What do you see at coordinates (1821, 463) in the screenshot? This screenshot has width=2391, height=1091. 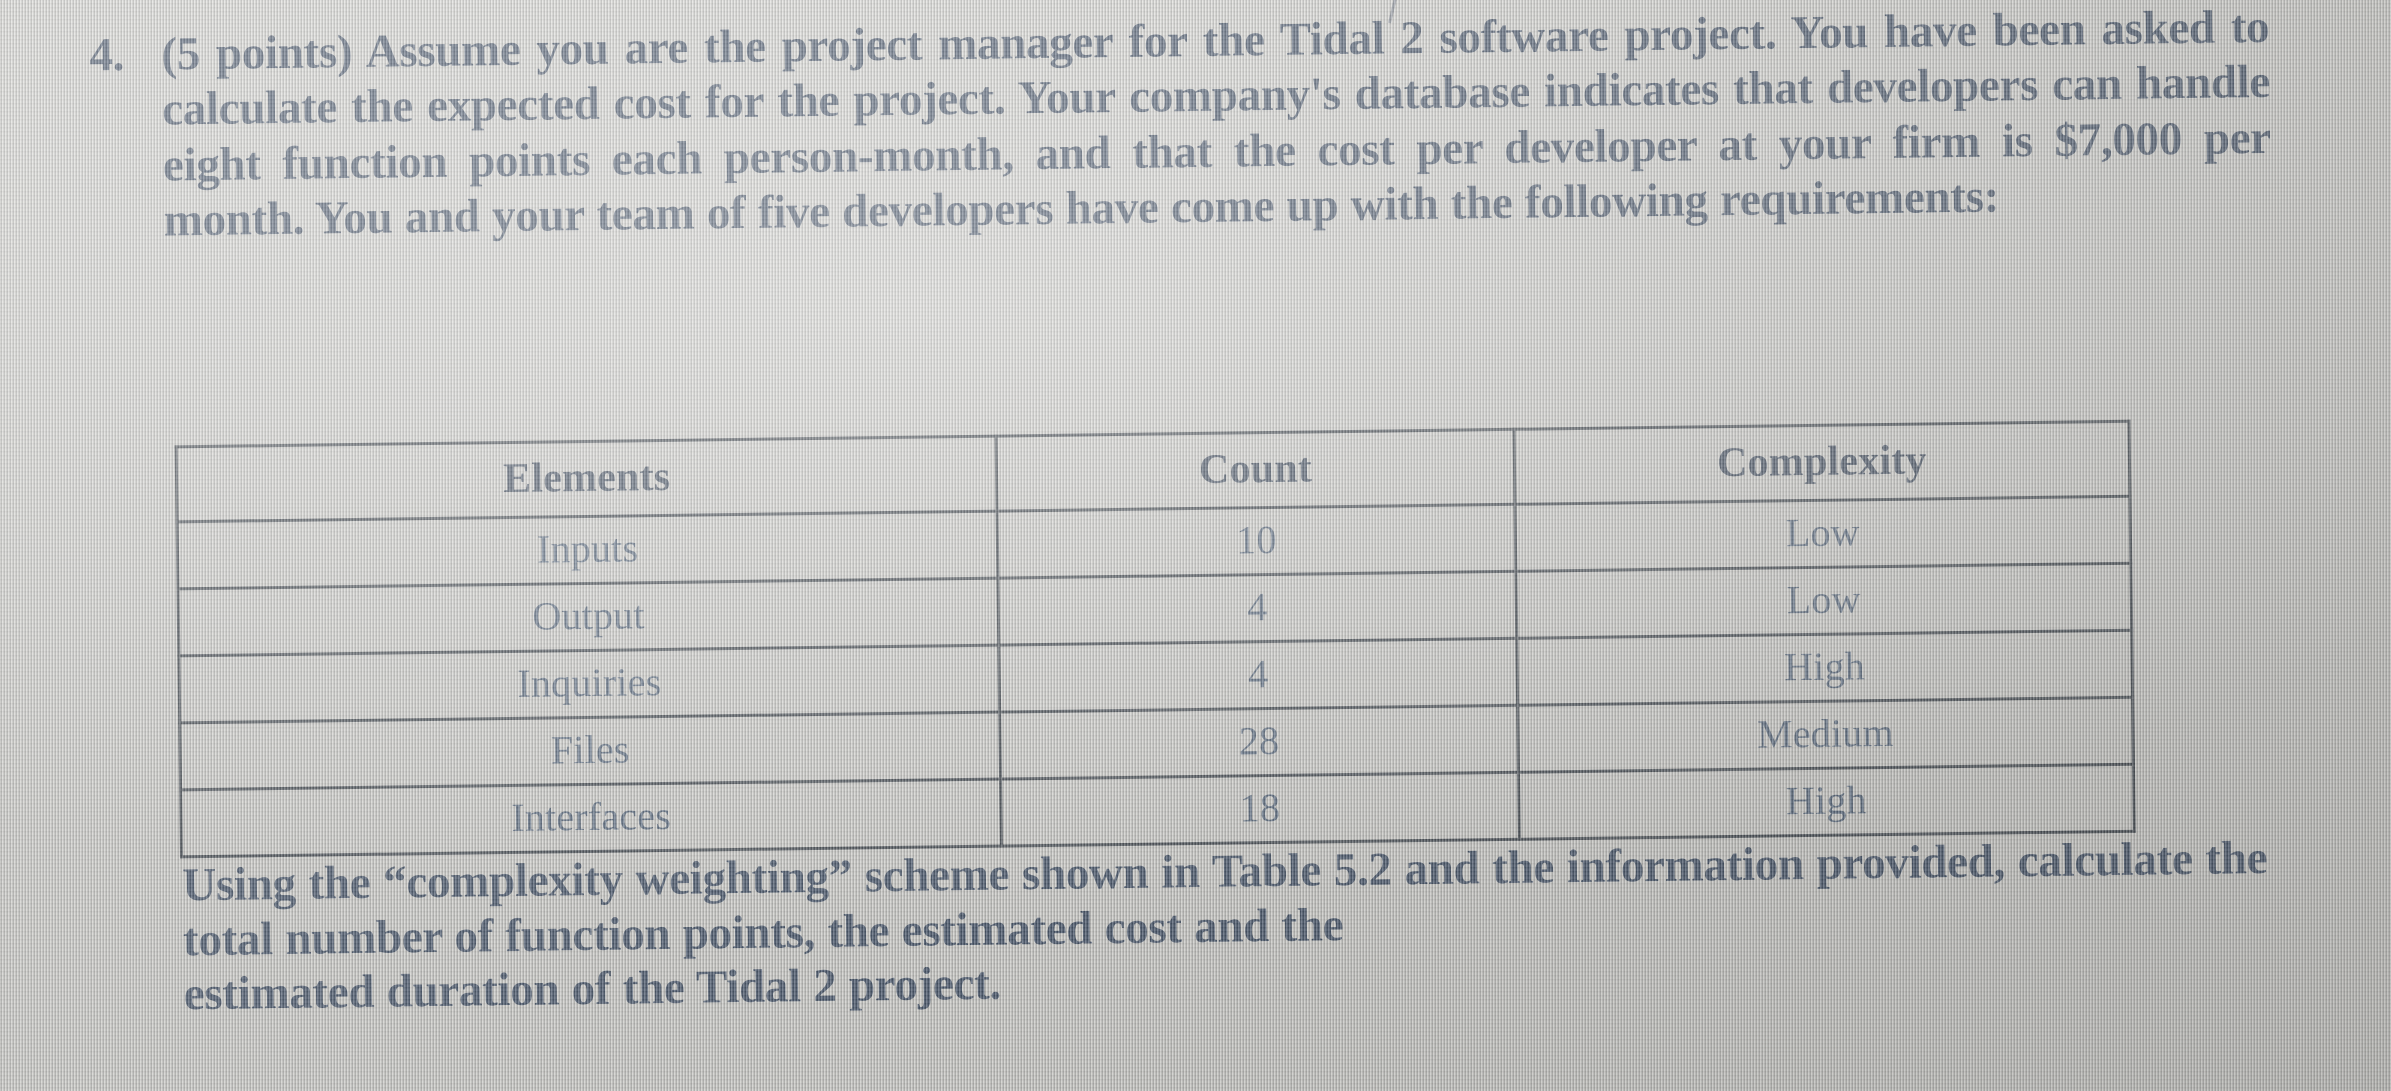 I see `column-header-complexity: Complexity` at bounding box center [1821, 463].